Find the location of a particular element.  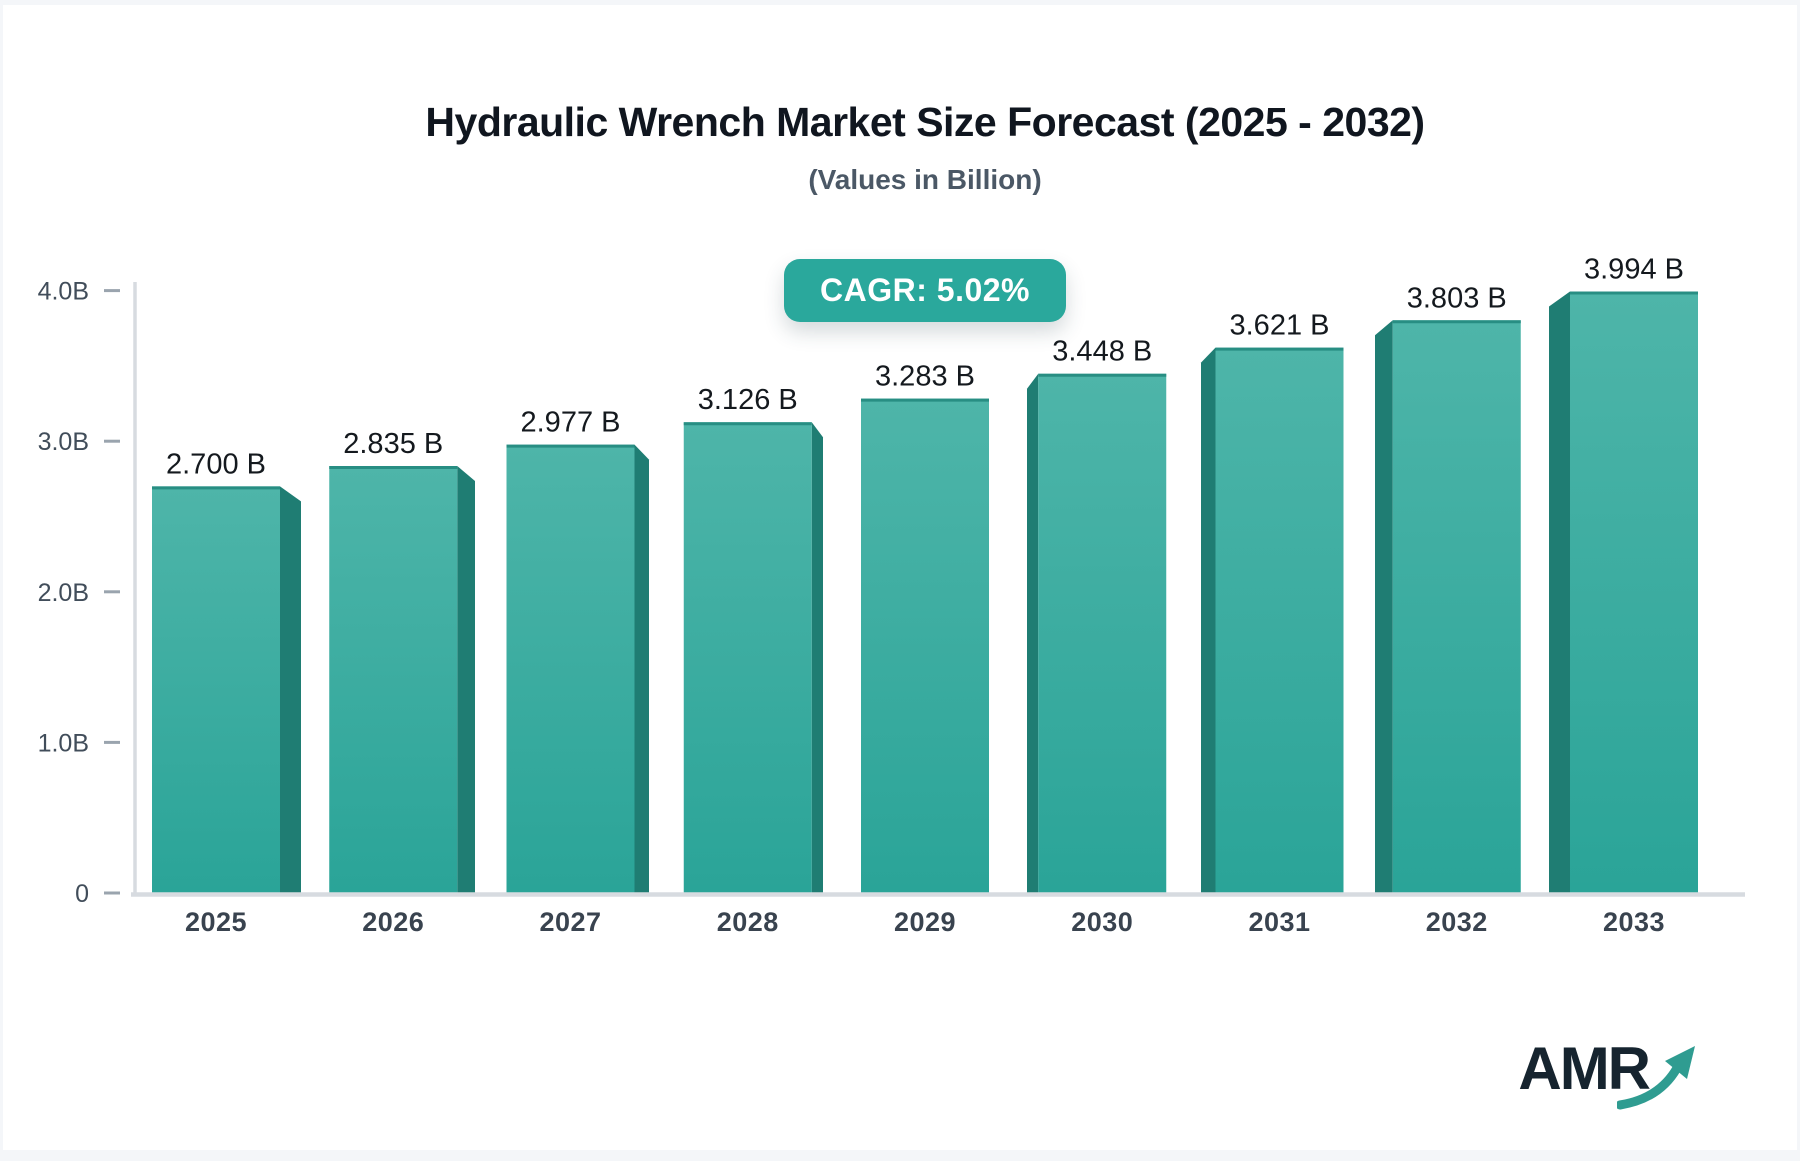

cagr-badge-label: CAGR: 5.02% is located at coordinates (925, 290).